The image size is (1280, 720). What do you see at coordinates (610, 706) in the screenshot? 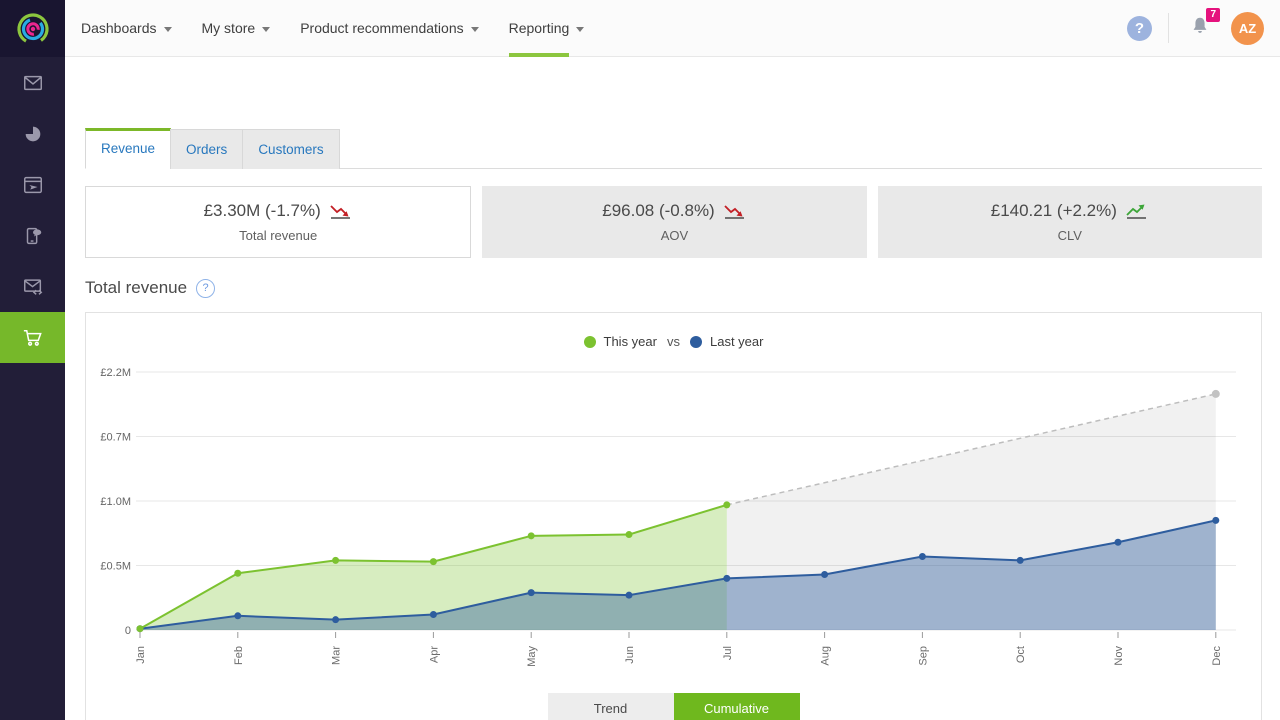
I see `toggle-trend-button: Trend` at bounding box center [610, 706].